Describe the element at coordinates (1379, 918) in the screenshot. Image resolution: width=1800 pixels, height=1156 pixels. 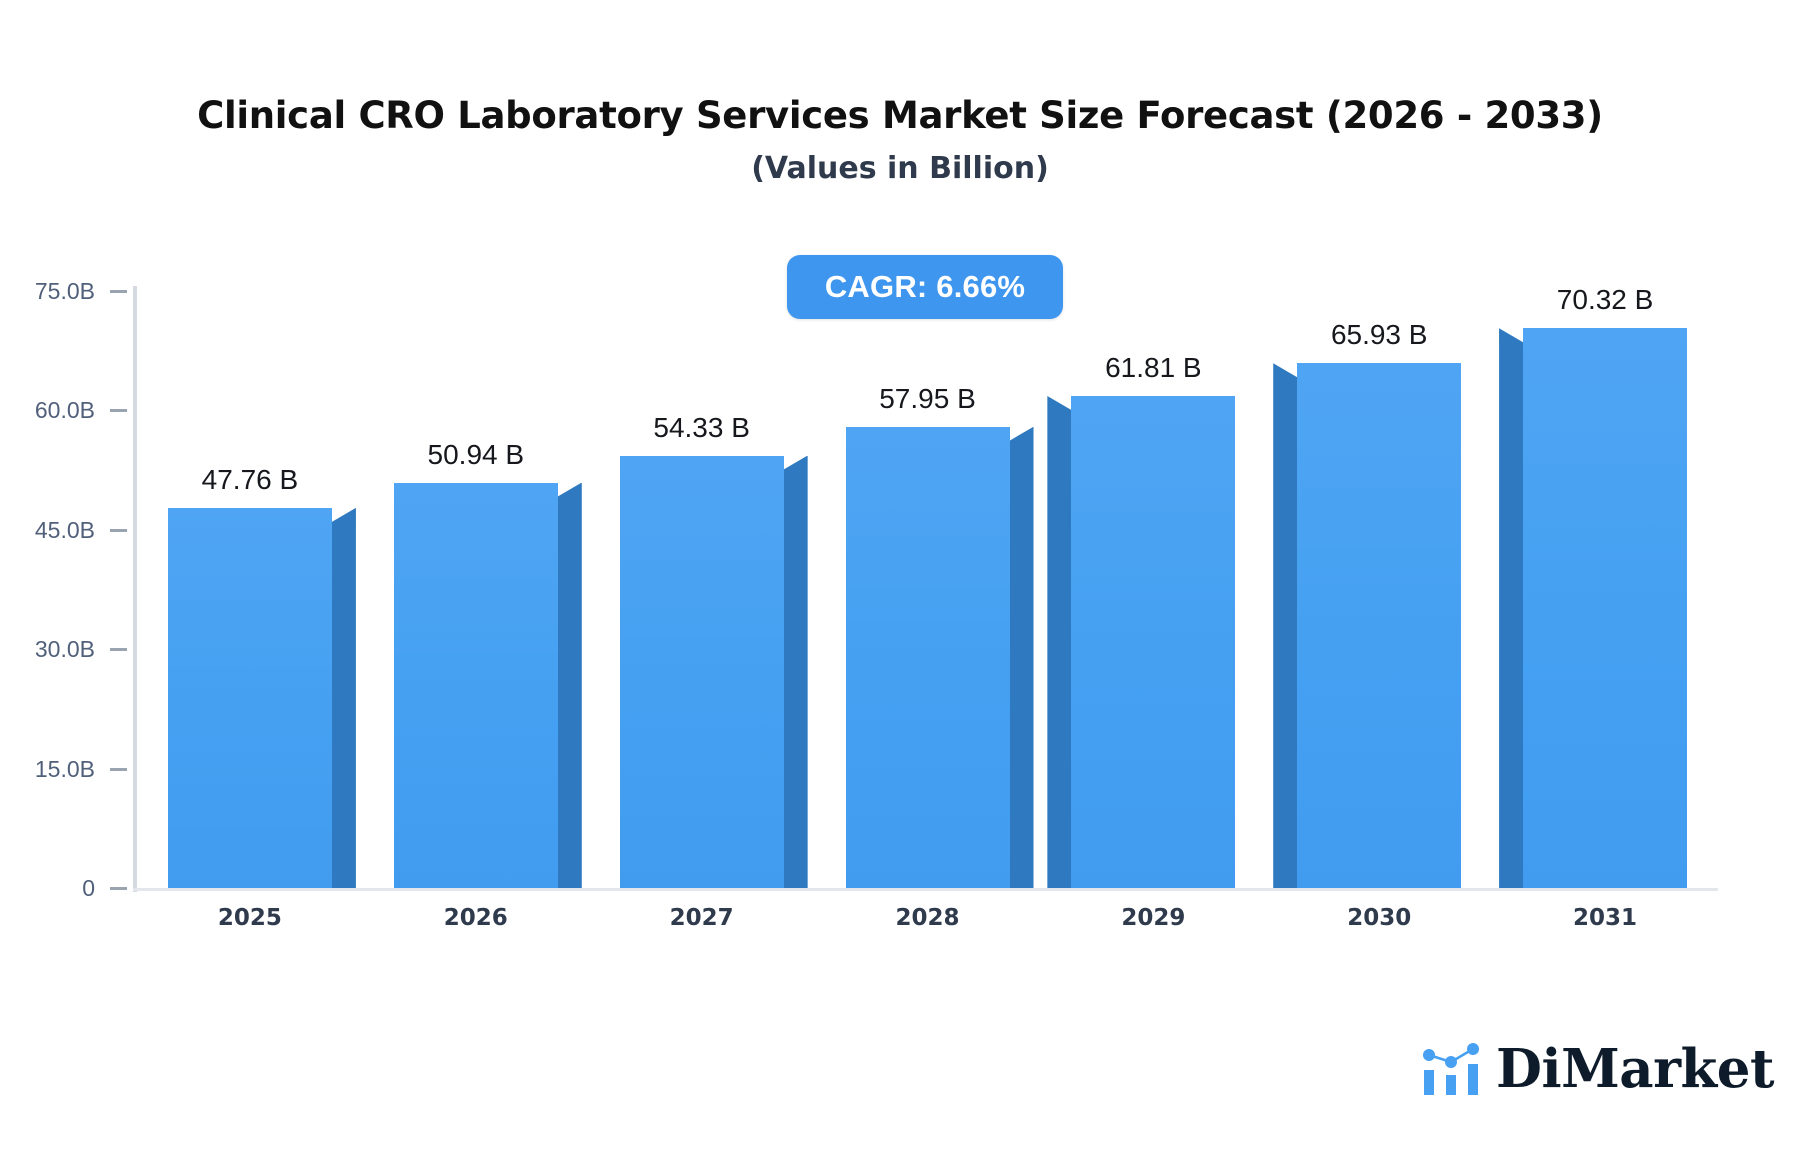
I see `x-axis-label-2030: 2030` at that location.